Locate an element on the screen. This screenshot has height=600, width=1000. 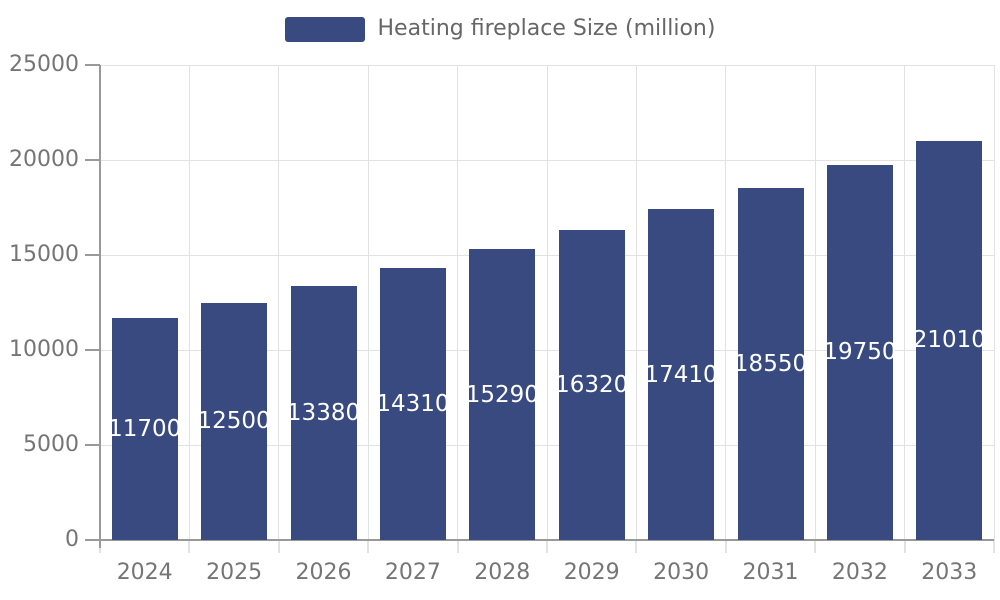
bar-value-label: 19750 is located at coordinates (860, 352).